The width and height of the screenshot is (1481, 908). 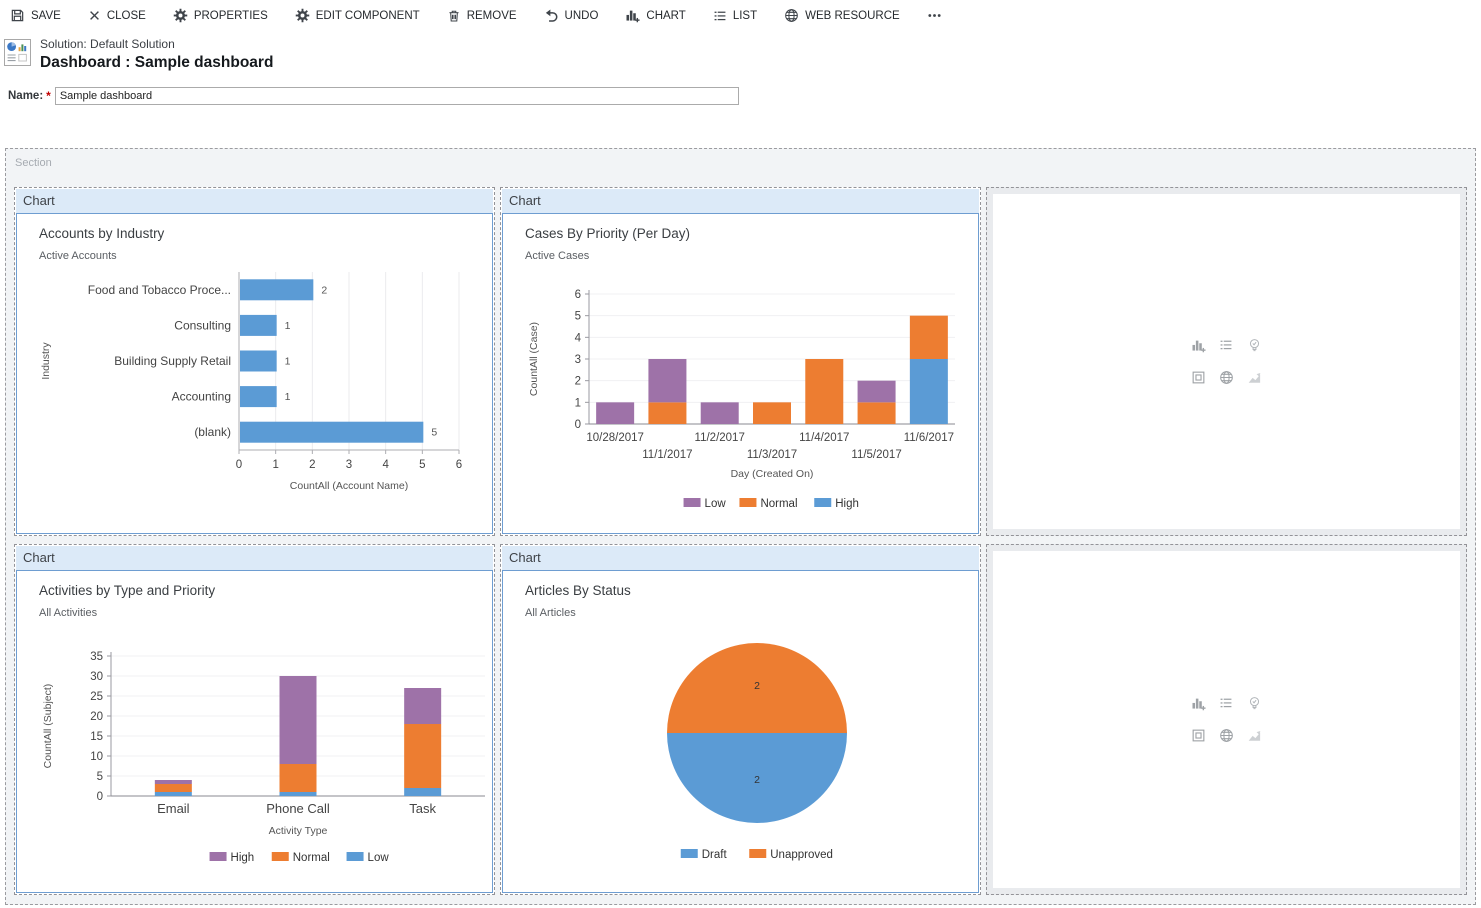 I want to click on svg-text: (blank), so click(x=212, y=432).